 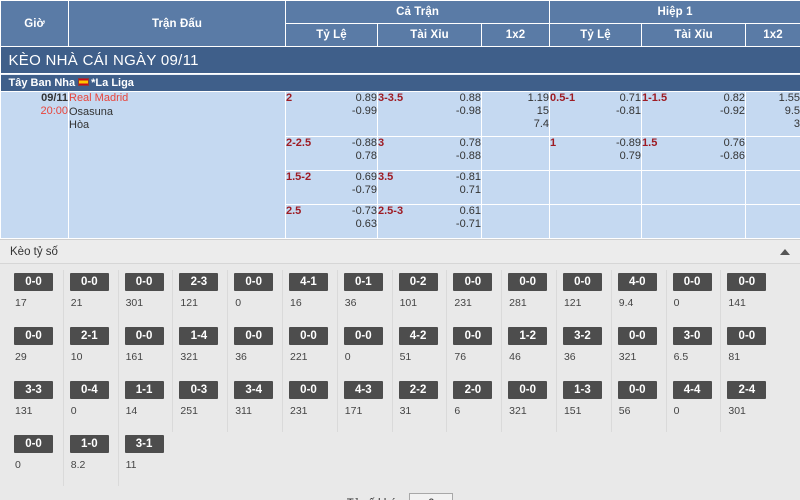 What do you see at coordinates (528, 297) in the screenshot?
I see `score-item: 0-0 281` at bounding box center [528, 297].